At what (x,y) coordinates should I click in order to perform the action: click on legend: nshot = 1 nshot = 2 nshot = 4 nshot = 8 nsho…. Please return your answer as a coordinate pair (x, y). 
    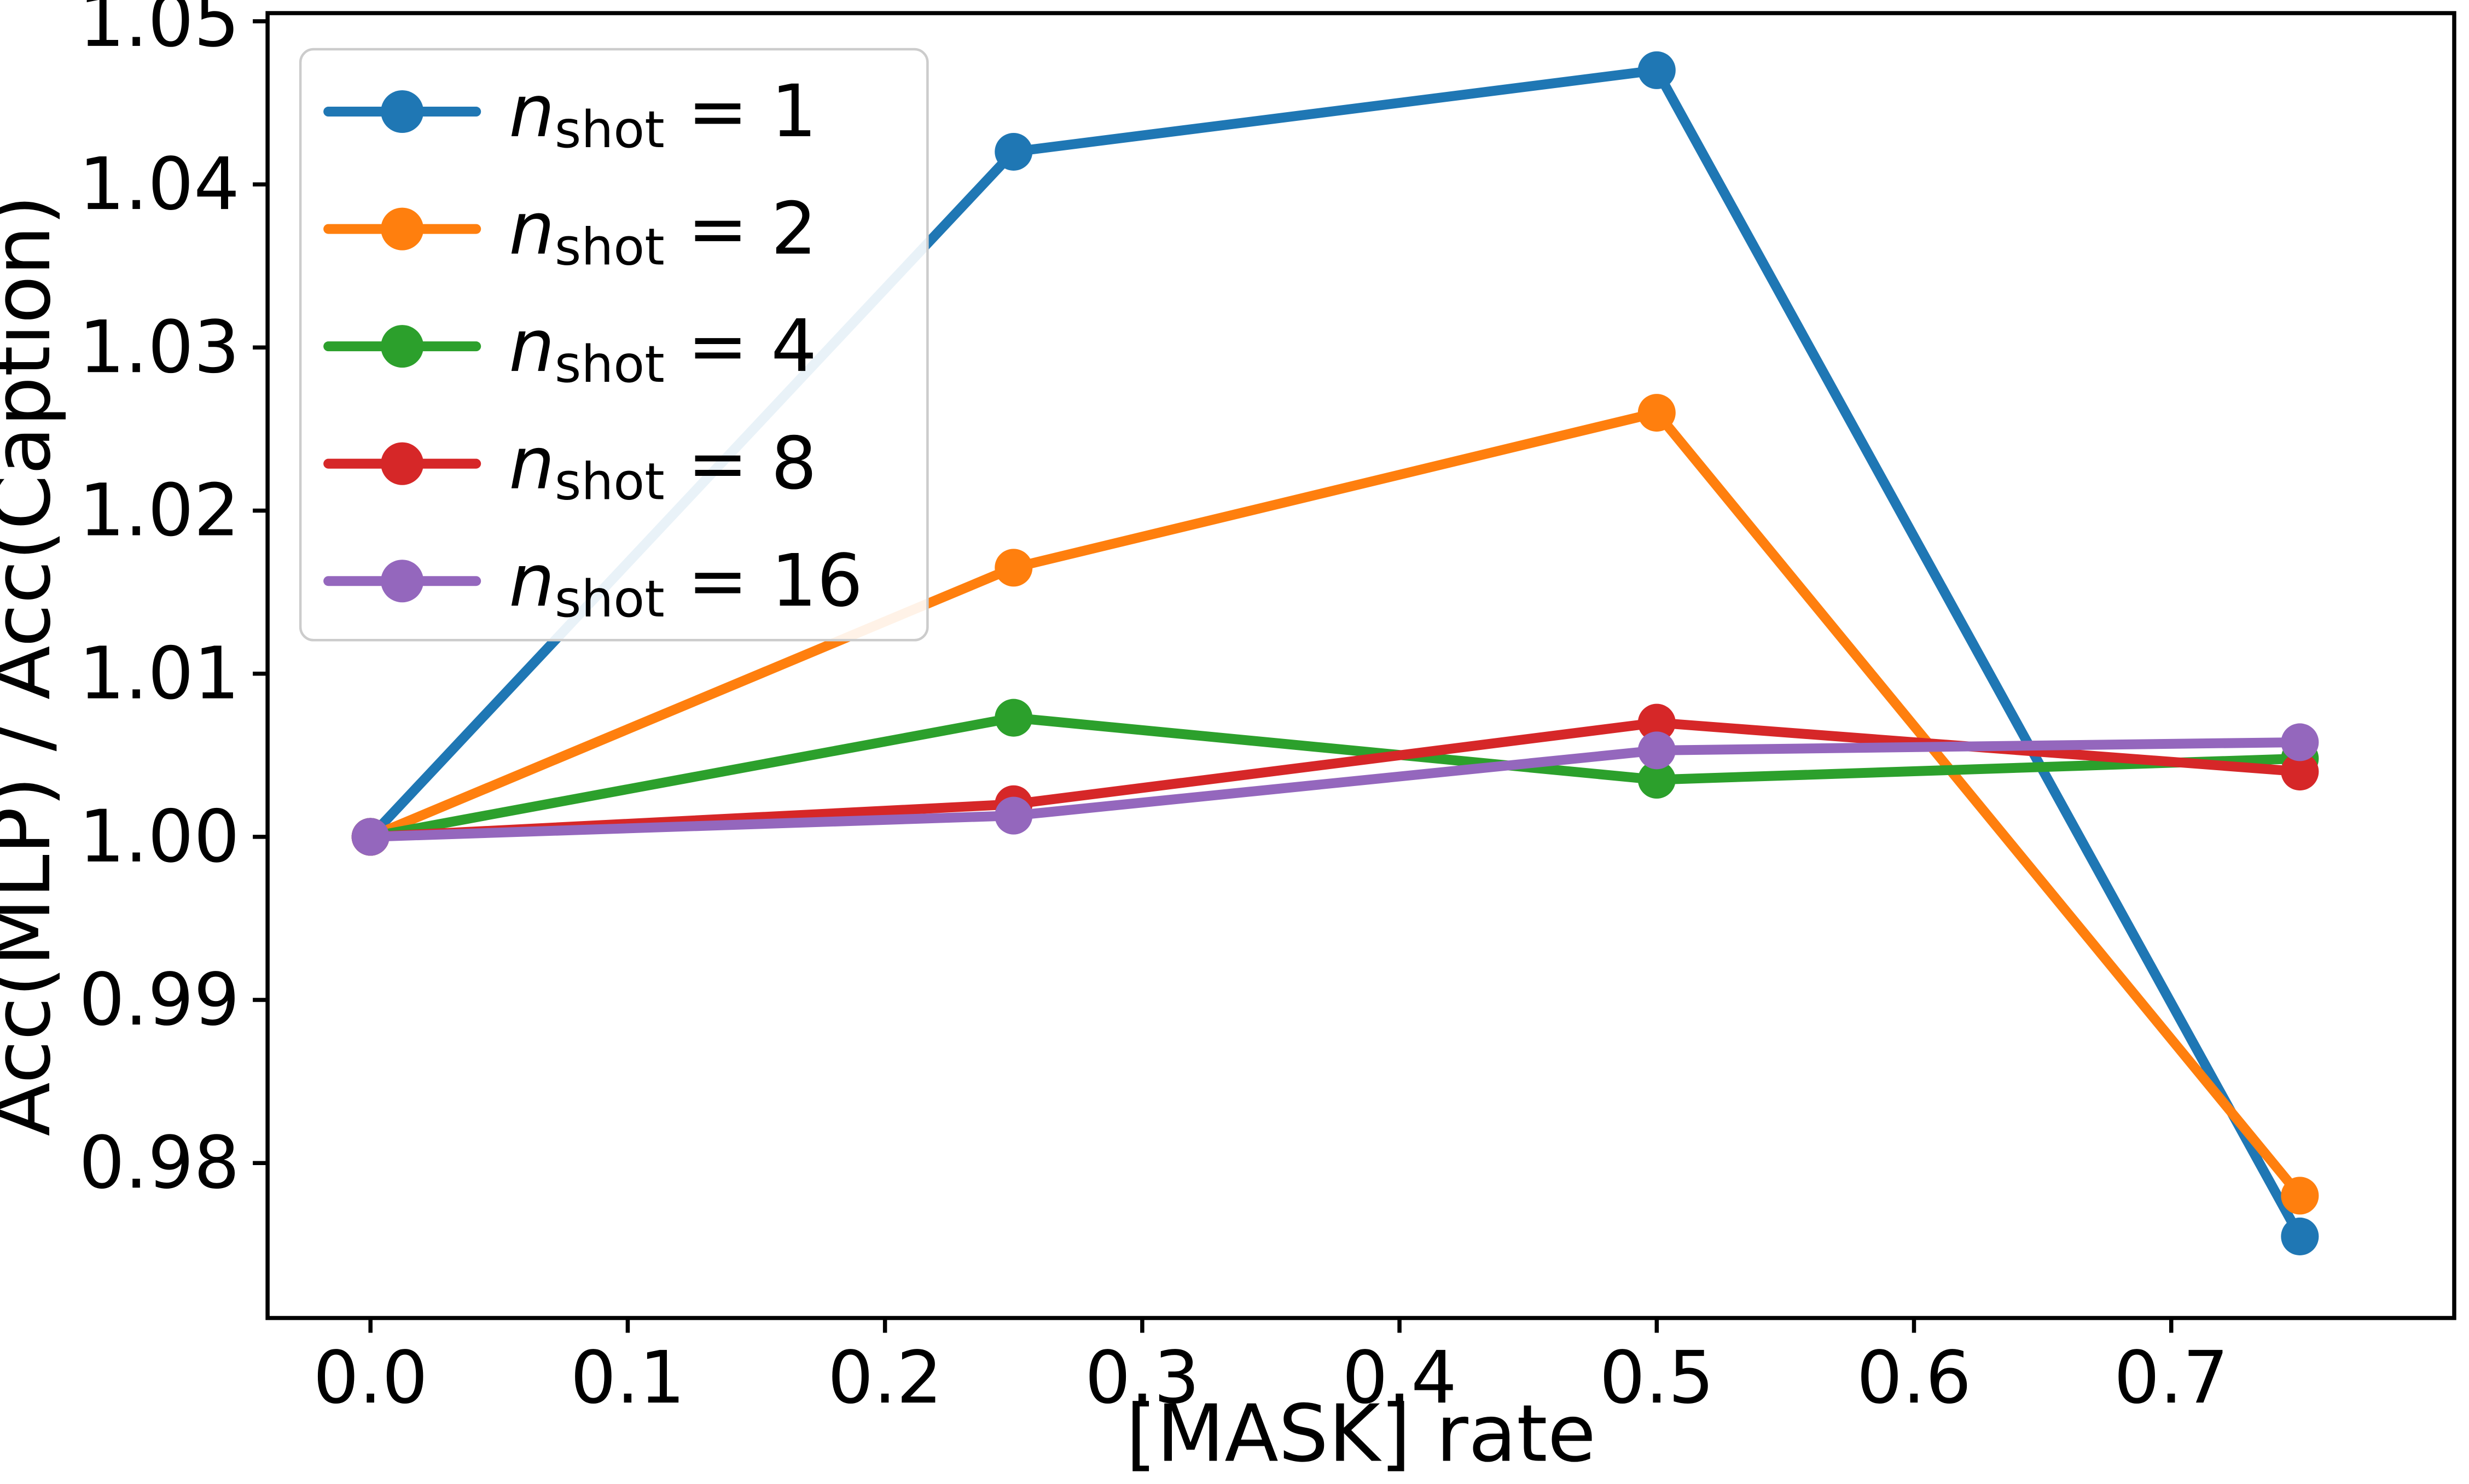
    Looking at the image, I should click on (614, 345).